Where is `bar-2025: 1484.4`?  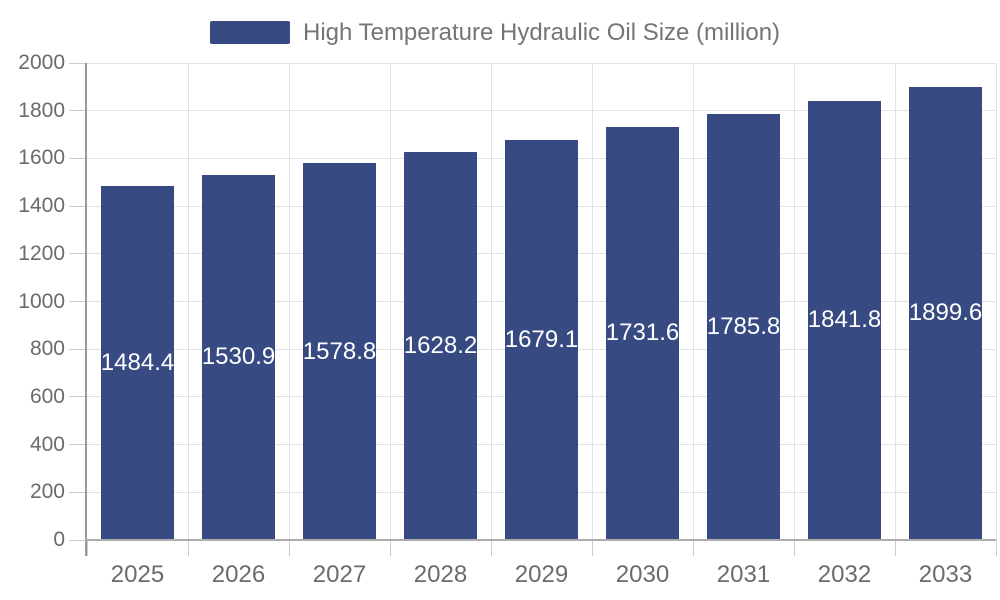 bar-2025: 1484.4 is located at coordinates (137, 362).